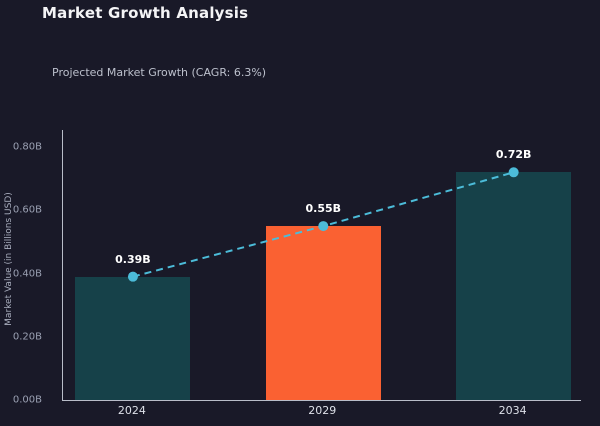 The width and height of the screenshot is (600, 426). What do you see at coordinates (513, 155) in the screenshot?
I see `bar-value-label: 0.72B` at bounding box center [513, 155].